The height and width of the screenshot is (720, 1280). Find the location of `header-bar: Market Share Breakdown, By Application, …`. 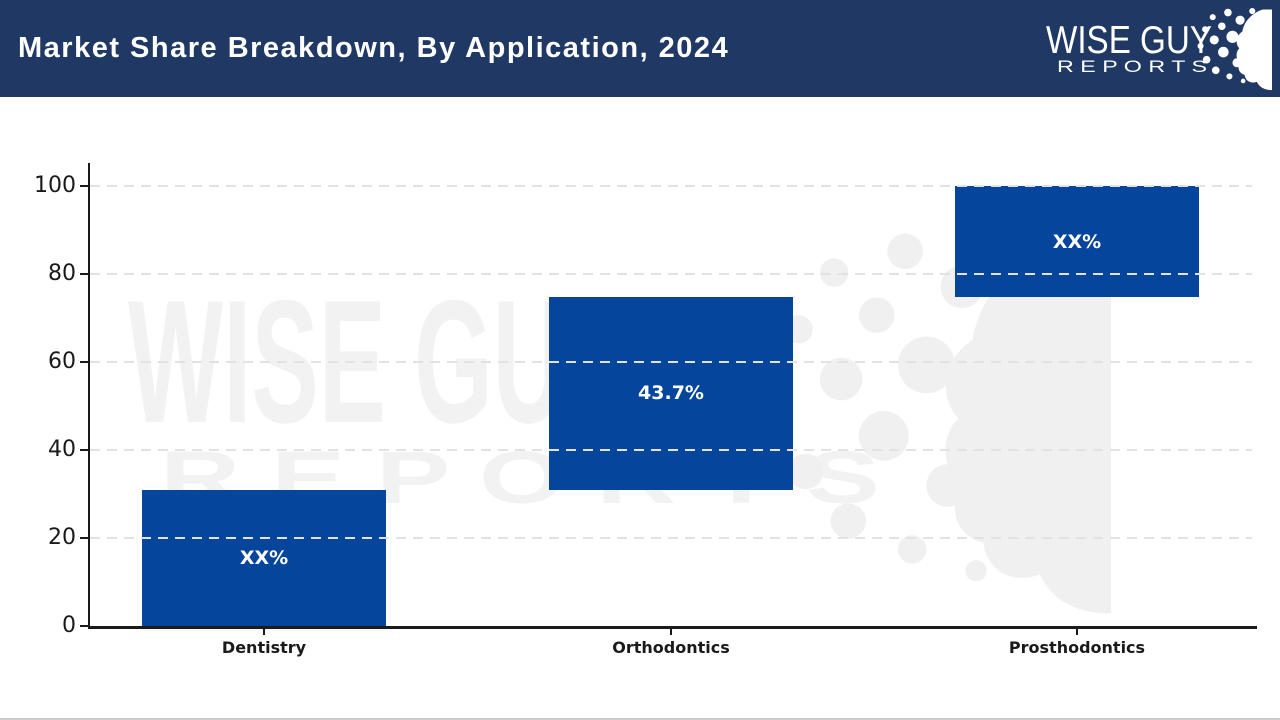

header-bar: Market Share Breakdown, By Application, … is located at coordinates (640, 48).